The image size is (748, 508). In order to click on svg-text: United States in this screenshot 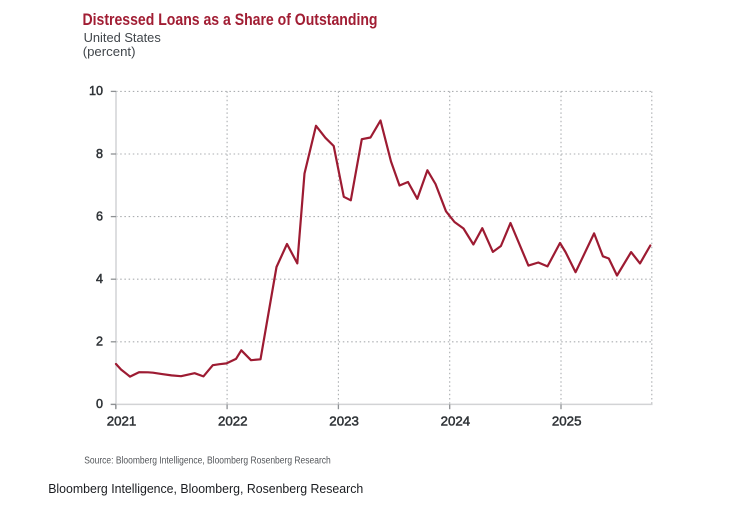, I will do `click(123, 37)`.